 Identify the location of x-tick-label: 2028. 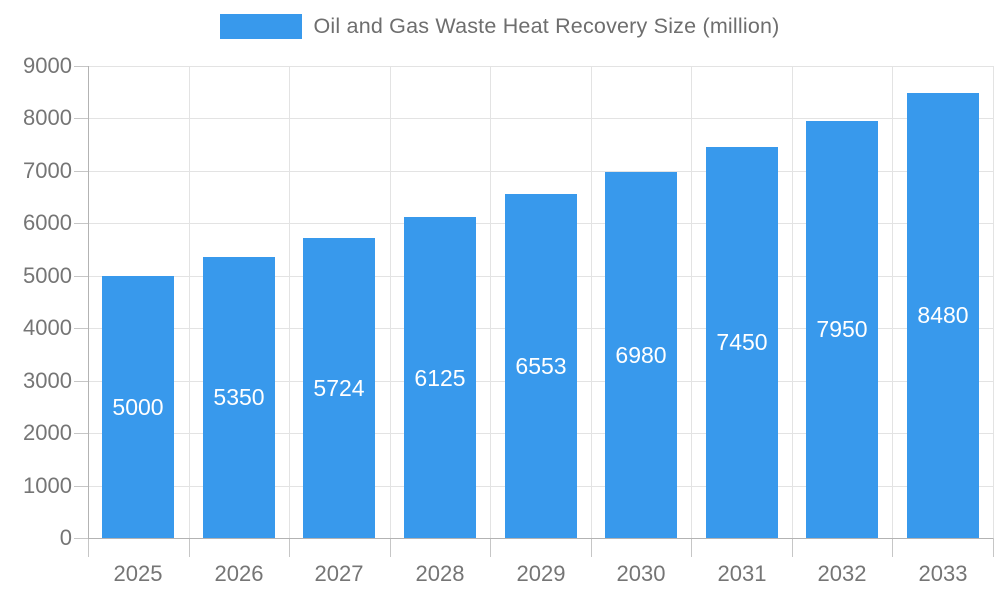
(440, 573).